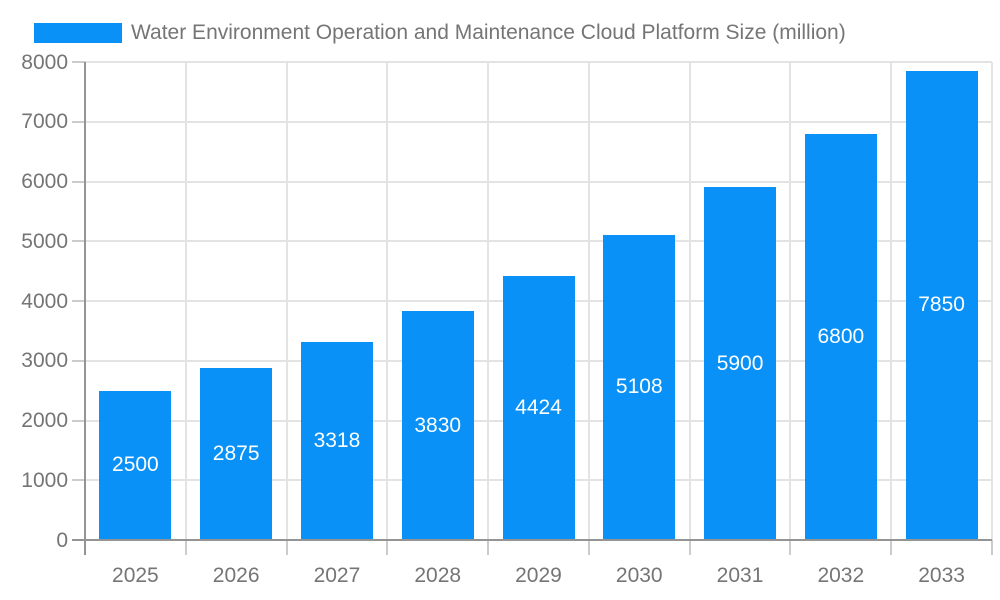 The width and height of the screenshot is (1000, 600). Describe the element at coordinates (85, 308) in the screenshot. I see `y-axis-line` at that location.